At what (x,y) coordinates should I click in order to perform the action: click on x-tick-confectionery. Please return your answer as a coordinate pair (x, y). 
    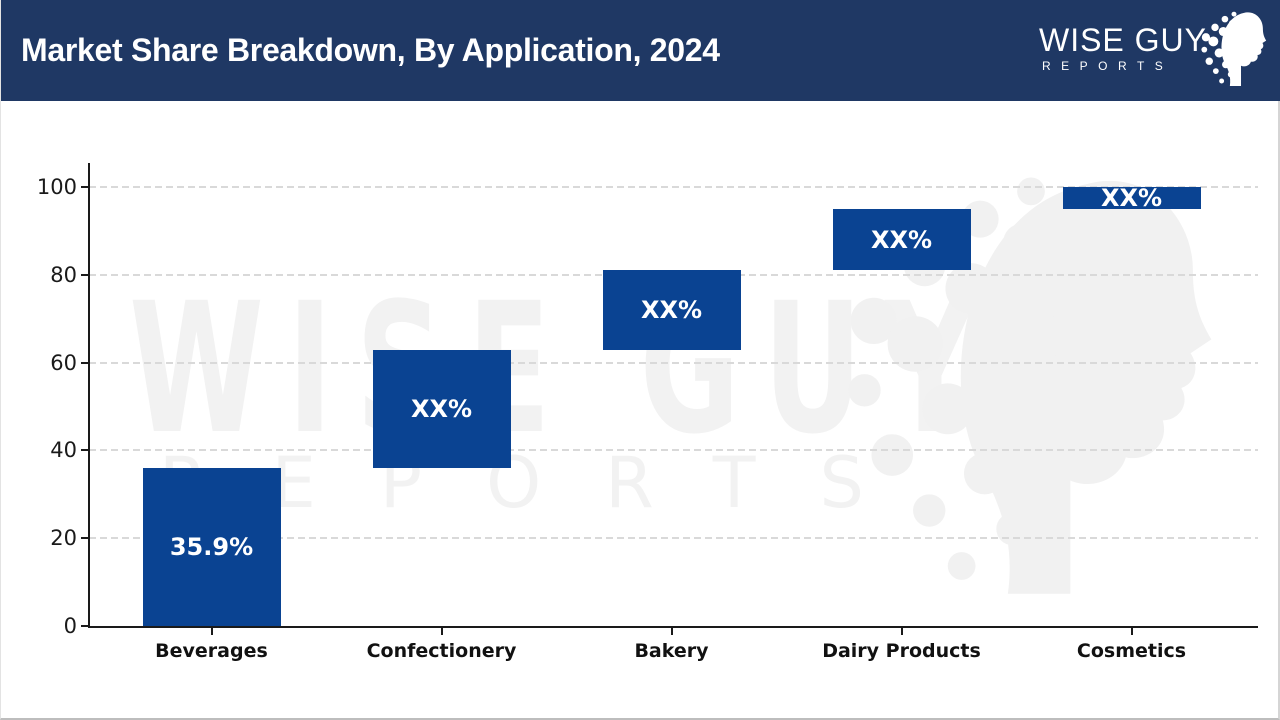
    Looking at the image, I should click on (441, 631).